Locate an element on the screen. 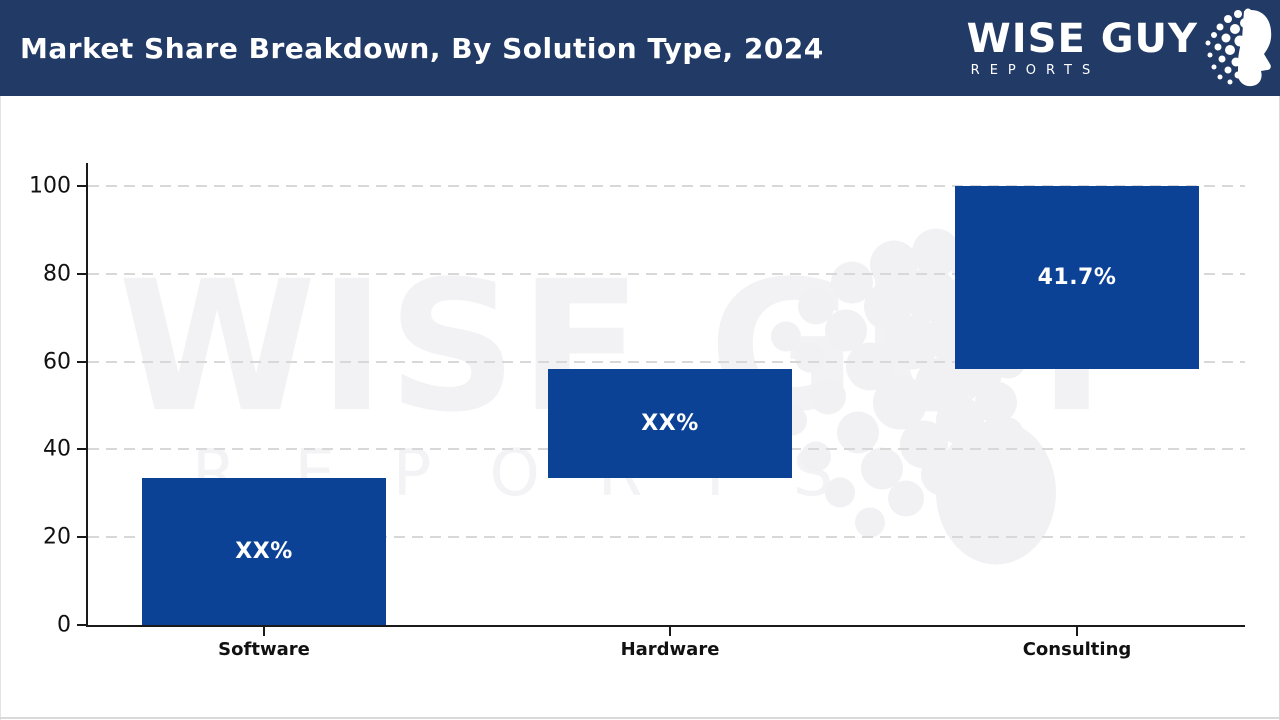 The width and height of the screenshot is (1280, 720). watermark-face-icon is located at coordinates (909, 396).